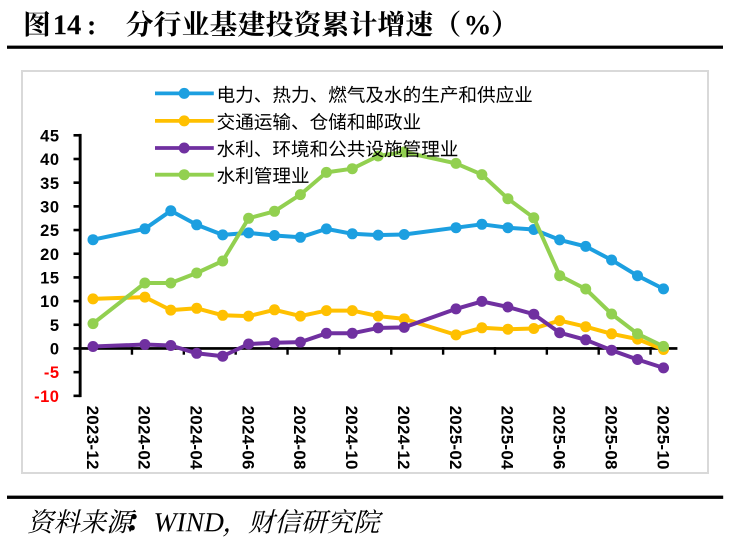 This screenshot has height=542, width=731. What do you see at coordinates (144, 438) in the screenshot?
I see `svg-text: 2024-02` at bounding box center [144, 438].